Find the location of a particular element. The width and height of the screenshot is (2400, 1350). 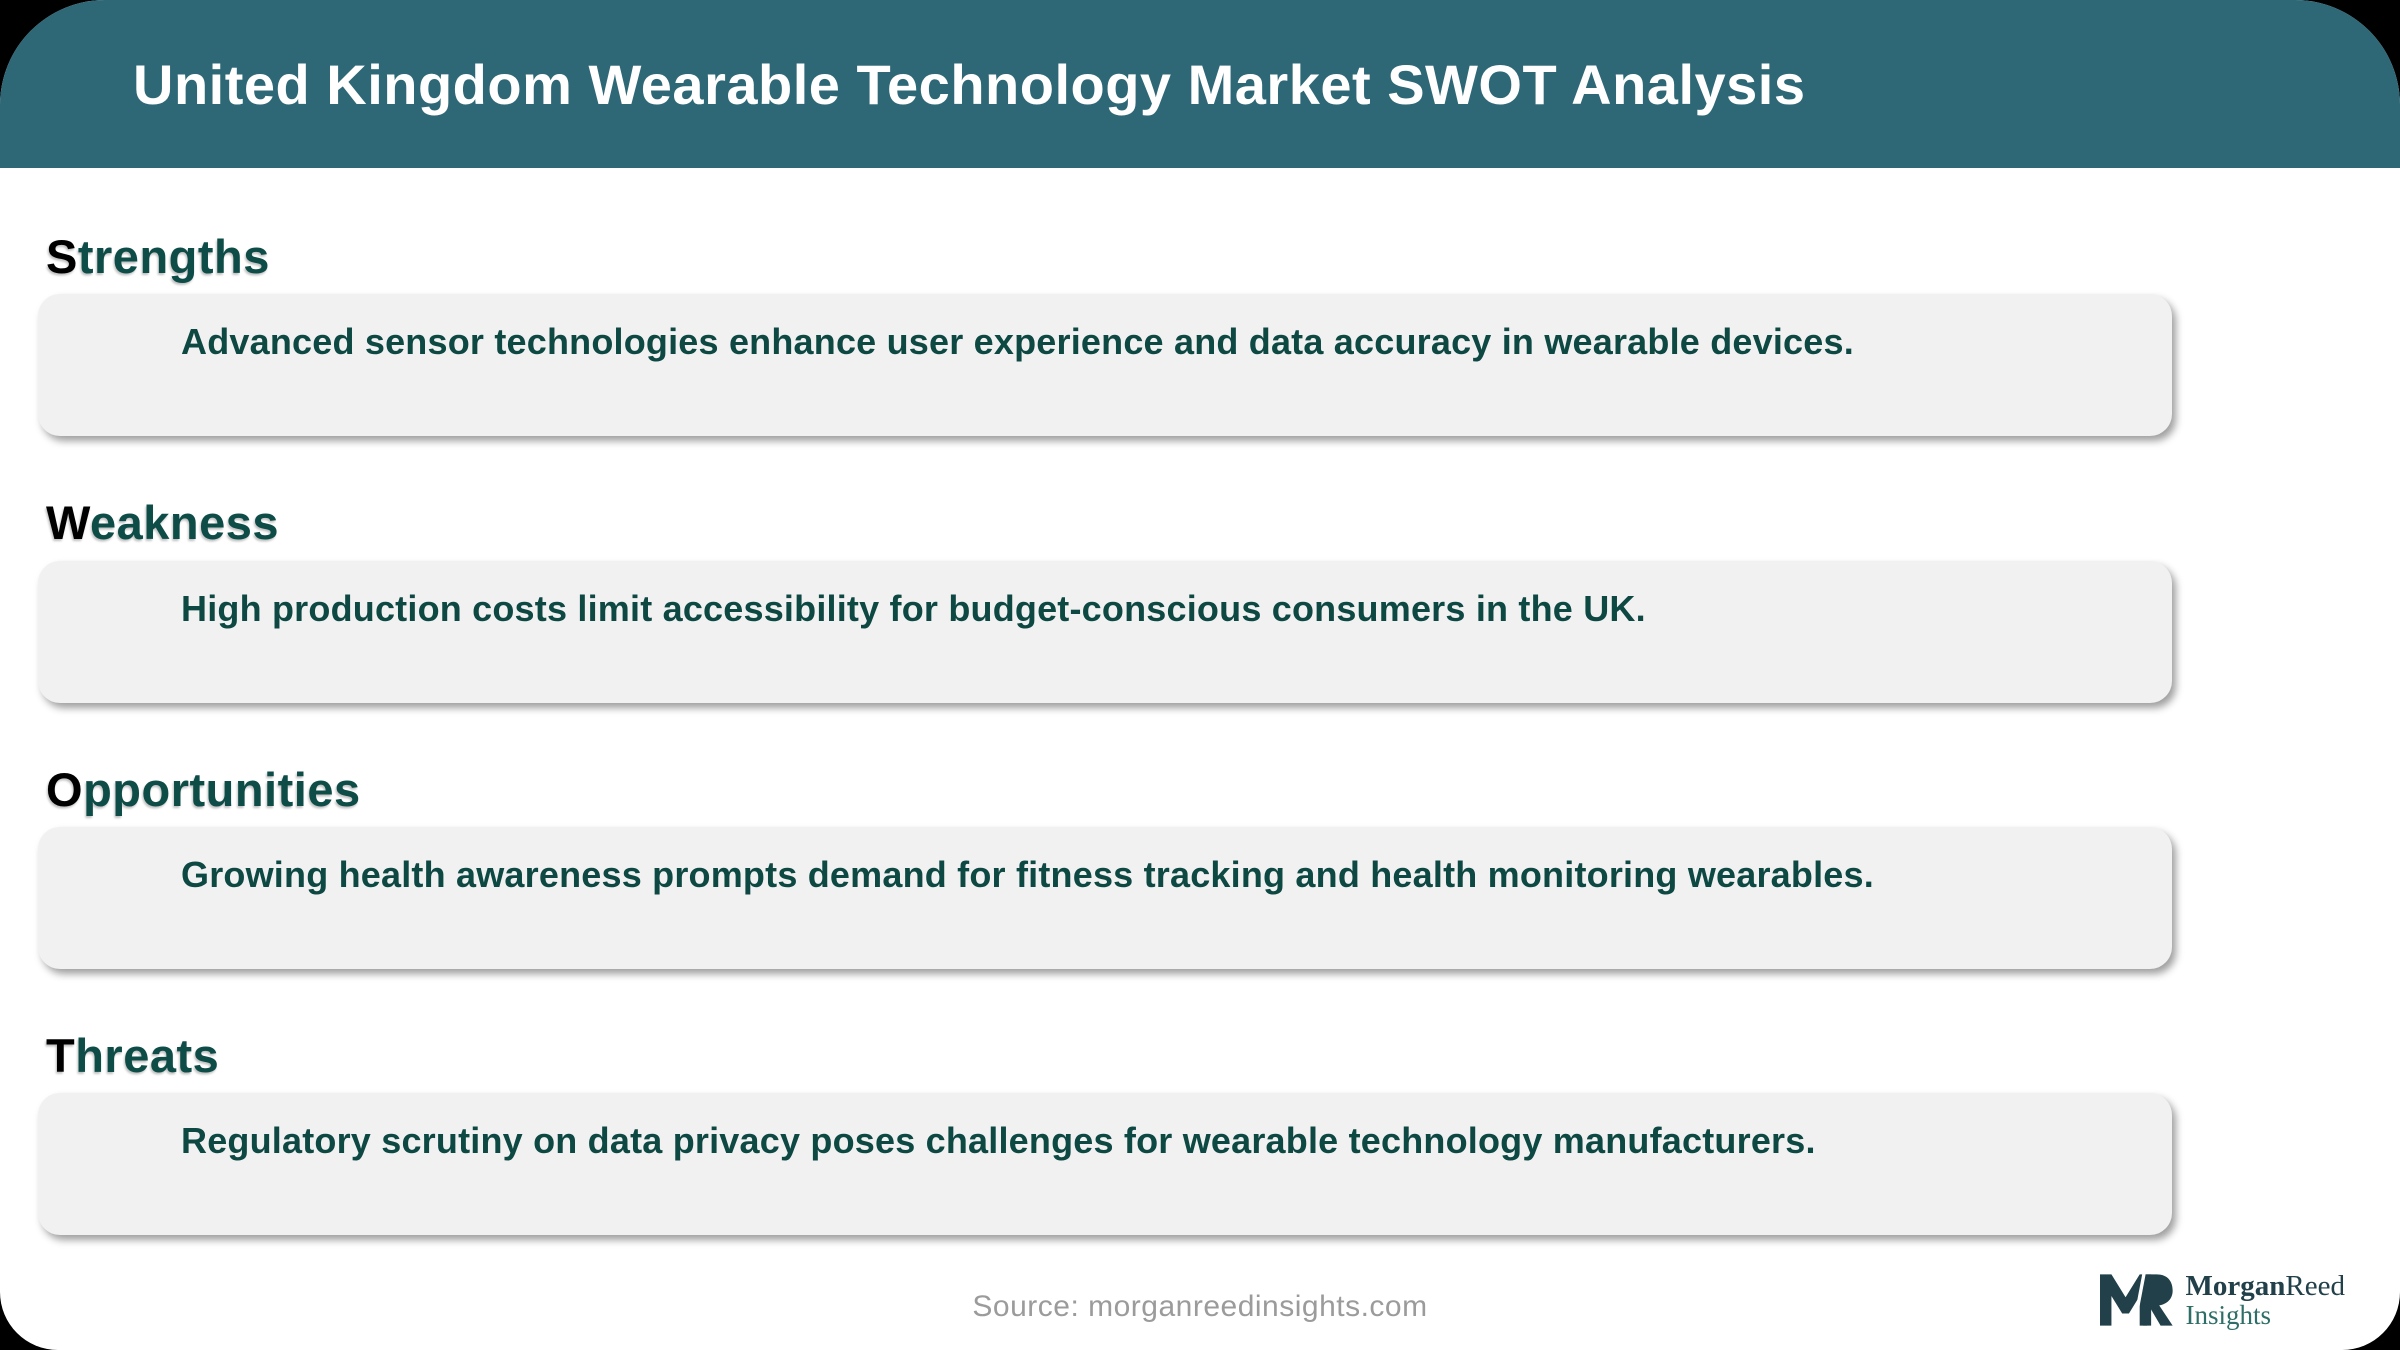

source-text: Source: morganreedinsights.com is located at coordinates (1200, 1306).